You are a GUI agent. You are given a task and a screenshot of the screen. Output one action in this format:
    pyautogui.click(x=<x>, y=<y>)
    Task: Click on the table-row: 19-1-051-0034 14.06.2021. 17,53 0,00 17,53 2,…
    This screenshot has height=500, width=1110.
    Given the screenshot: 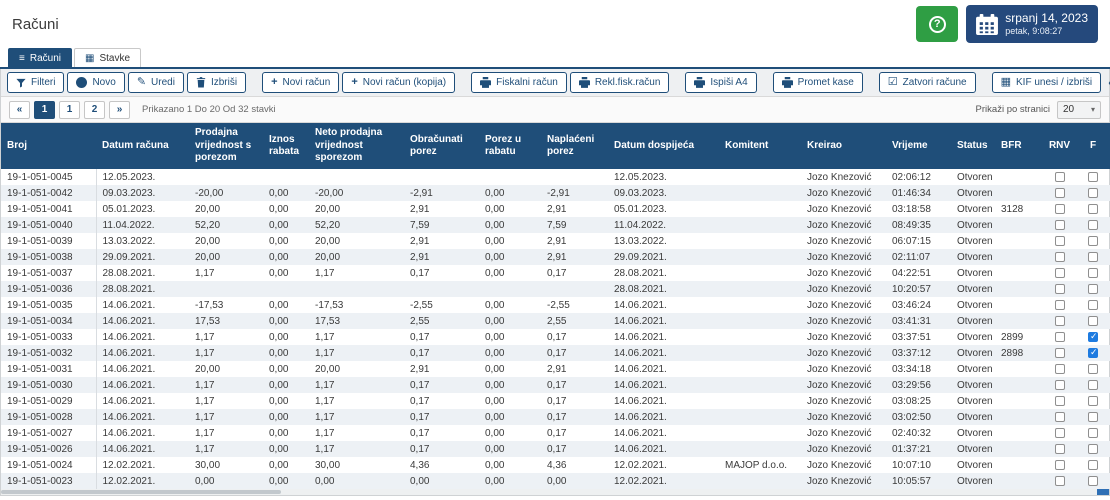 What is the action you would take?
    pyautogui.click(x=555, y=321)
    